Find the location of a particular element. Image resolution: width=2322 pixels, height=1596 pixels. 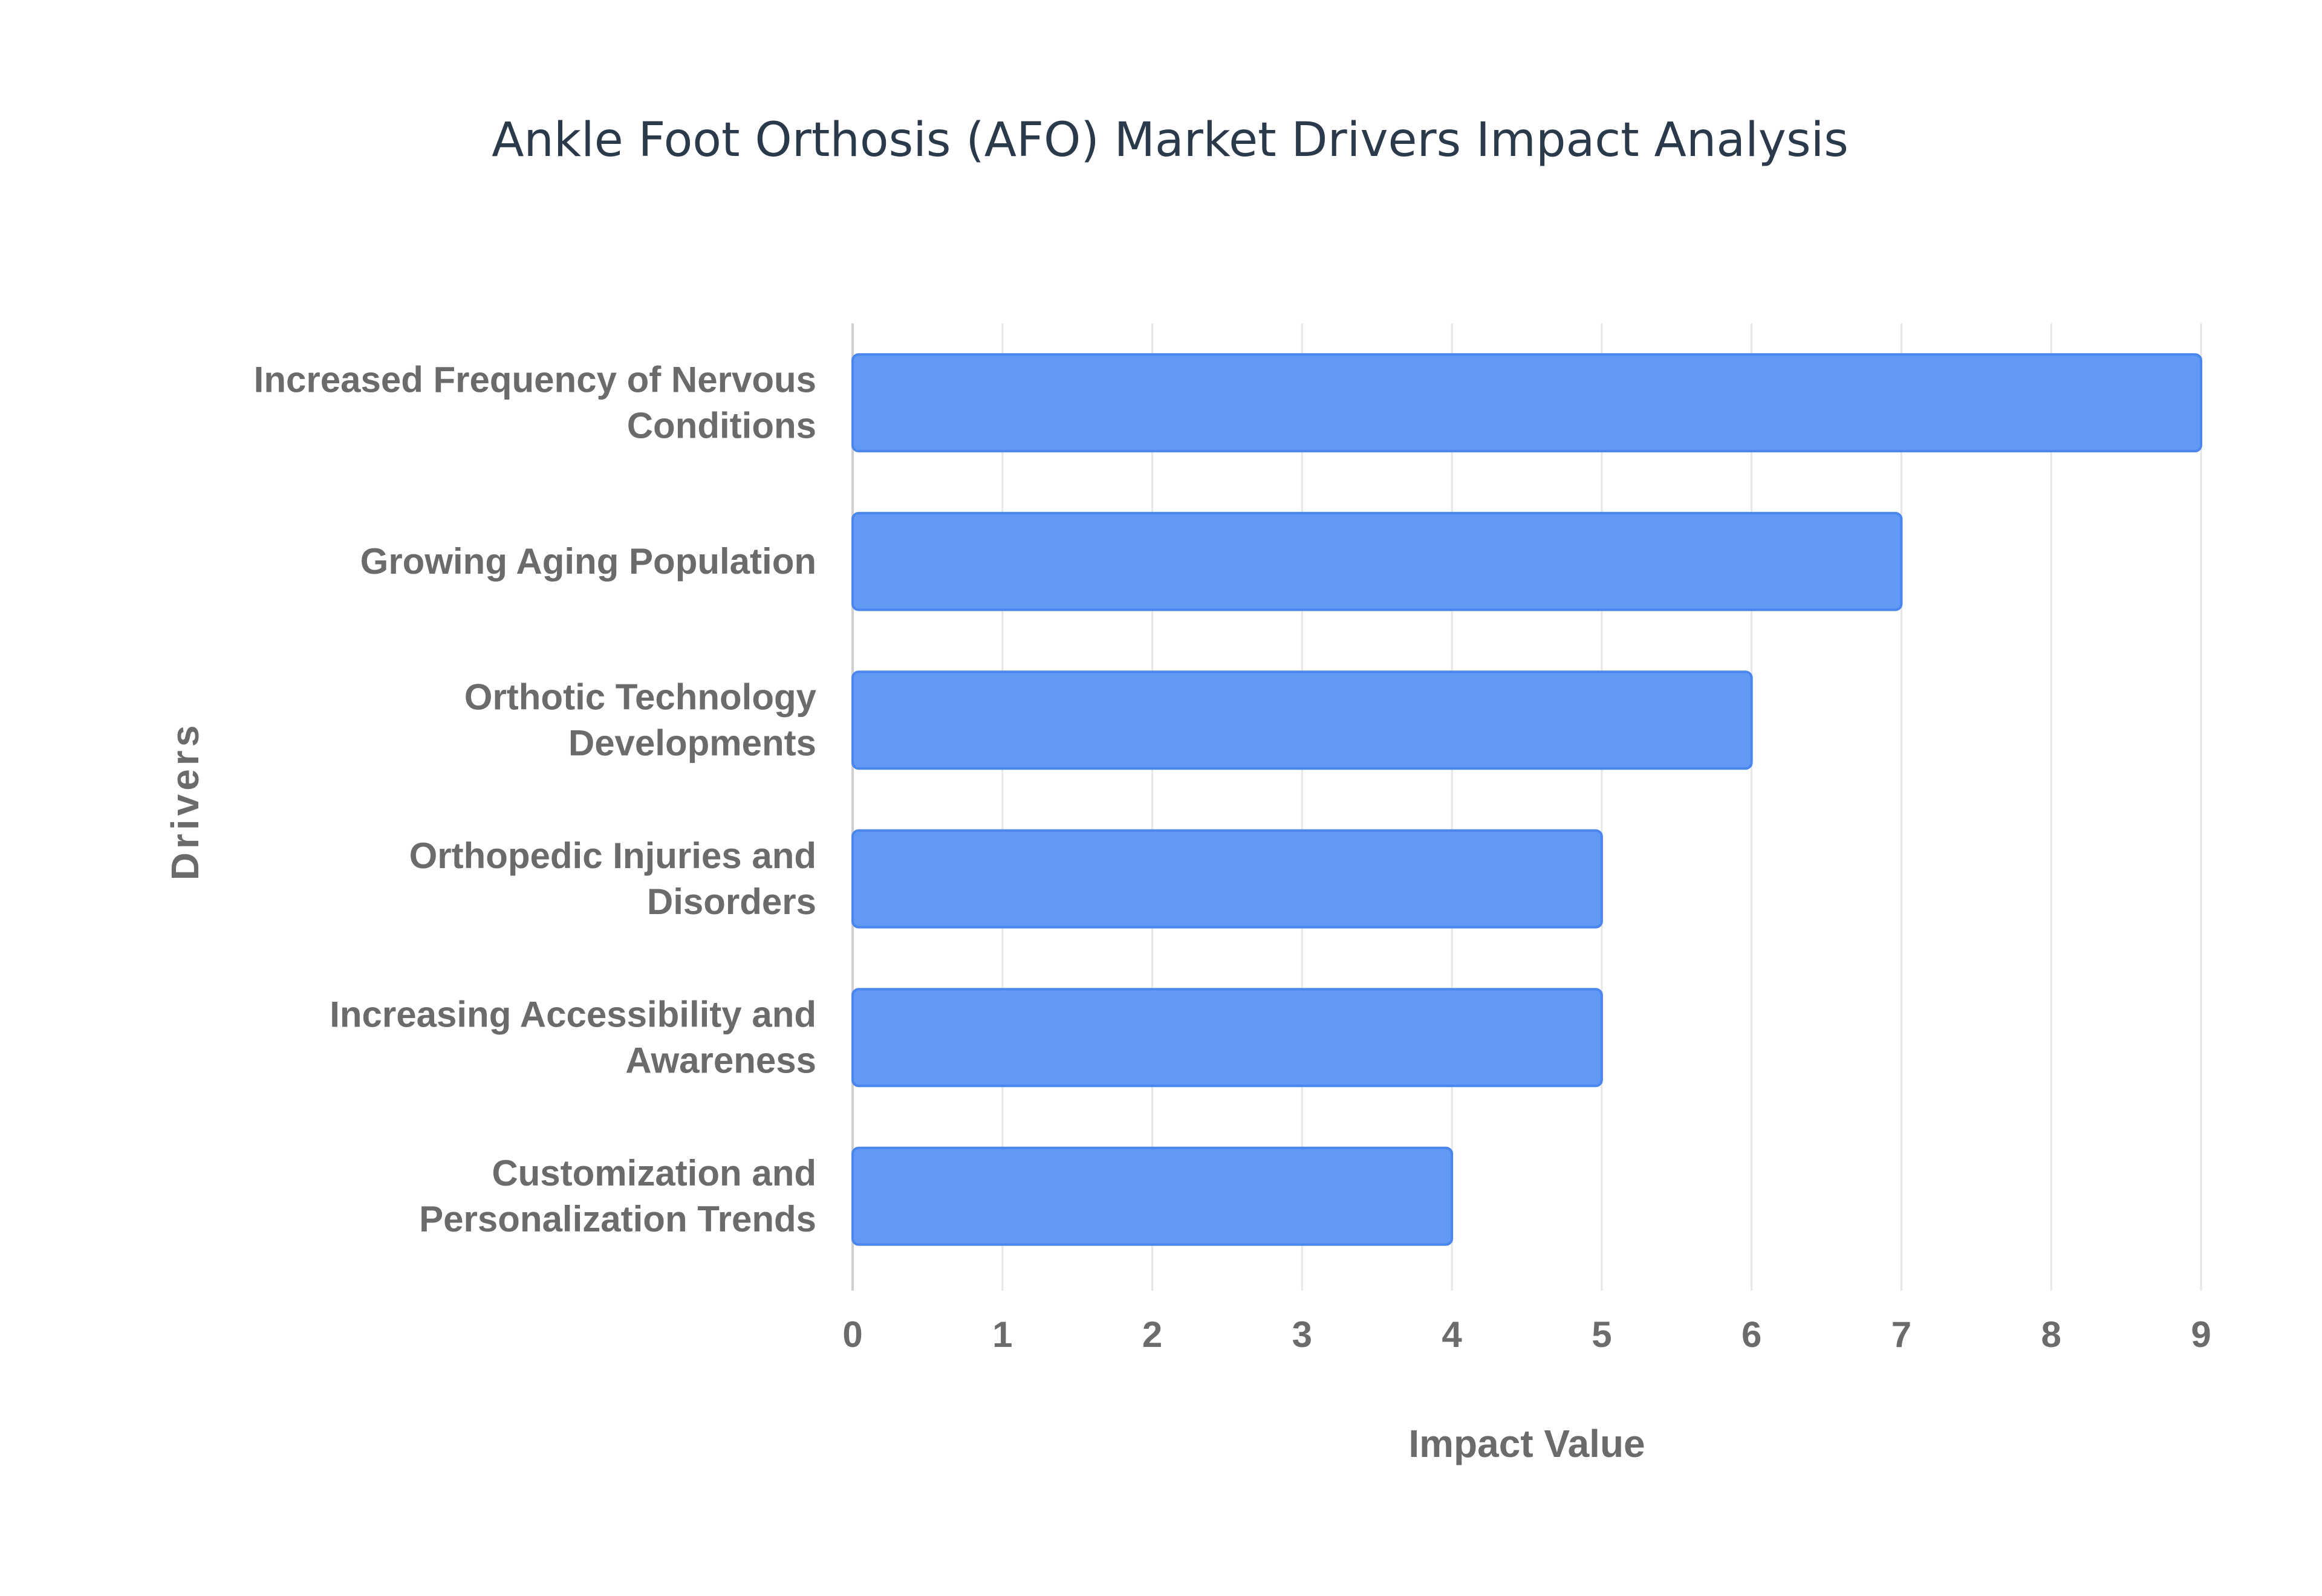

y-tick-label-line: Disorders is located at coordinates (731, 901).